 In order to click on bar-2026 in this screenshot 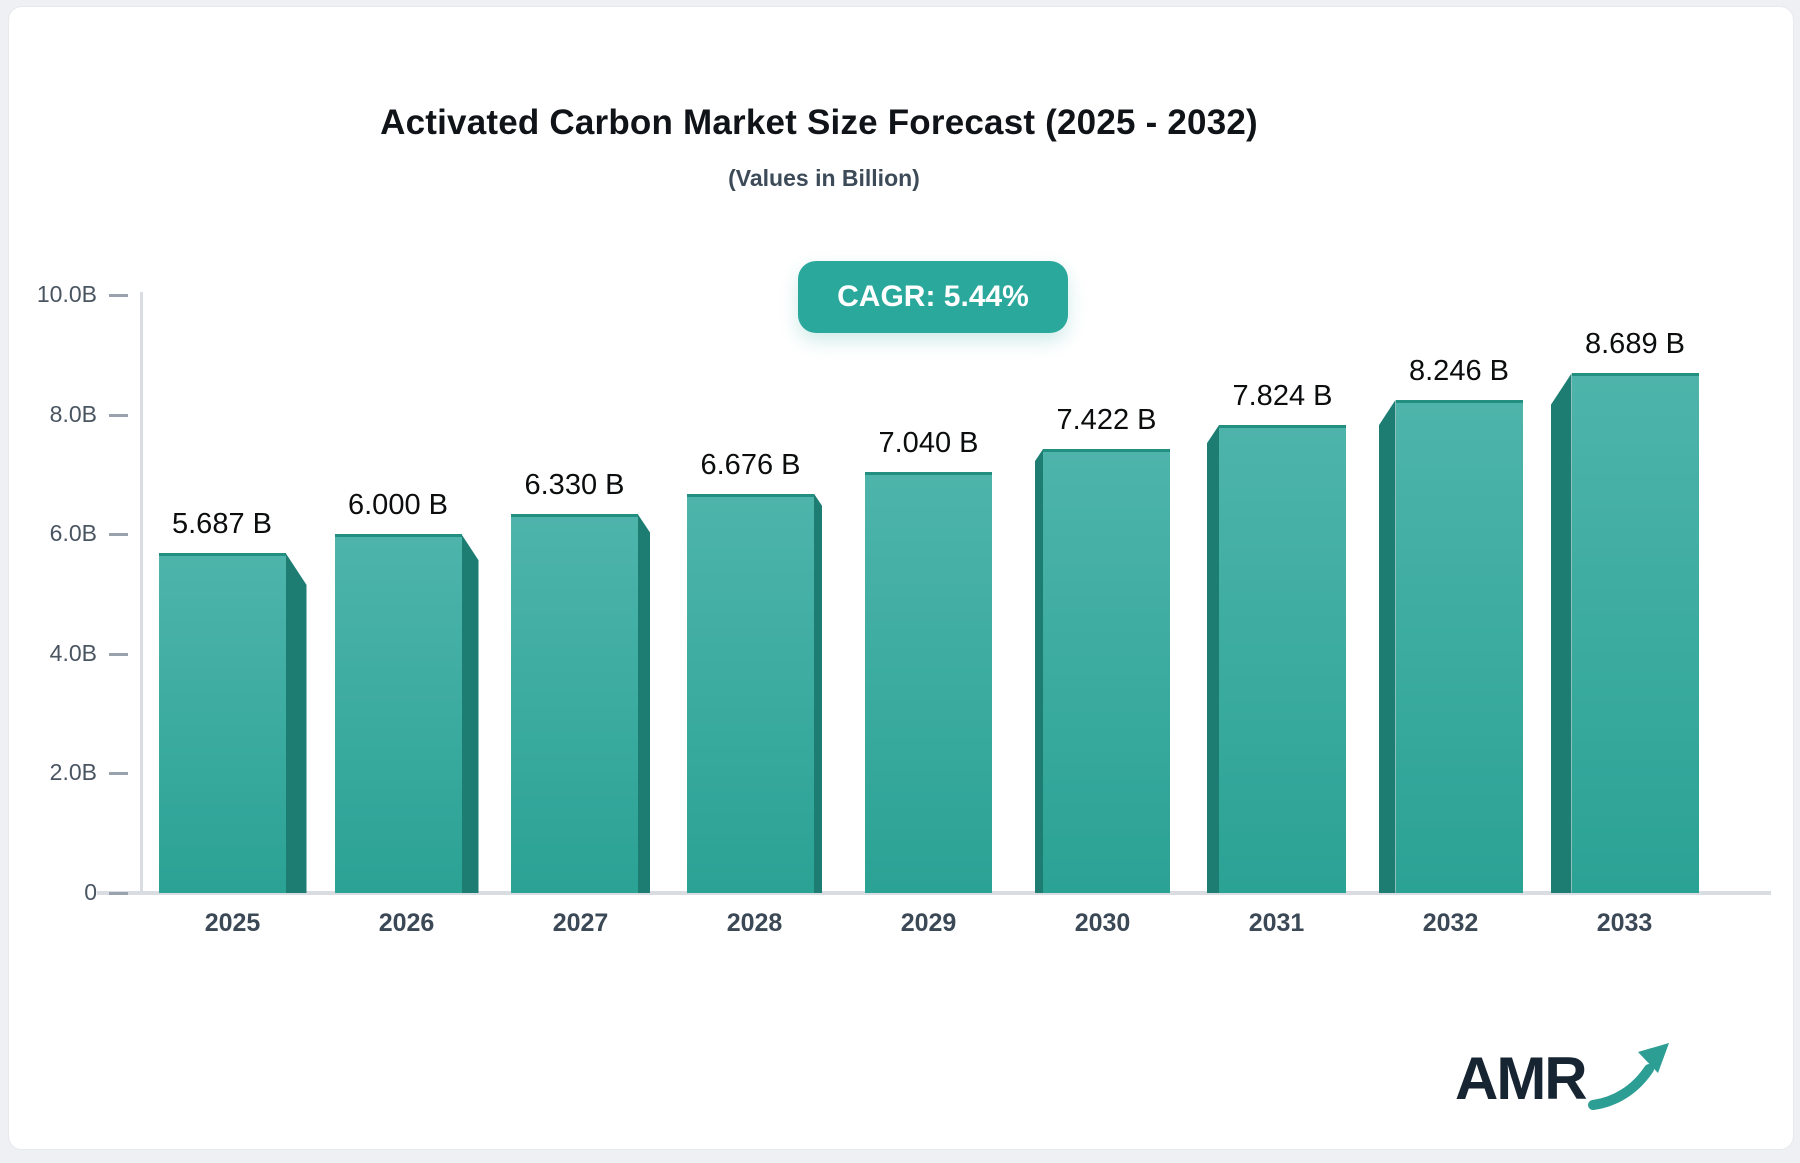, I will do `click(406, 713)`.